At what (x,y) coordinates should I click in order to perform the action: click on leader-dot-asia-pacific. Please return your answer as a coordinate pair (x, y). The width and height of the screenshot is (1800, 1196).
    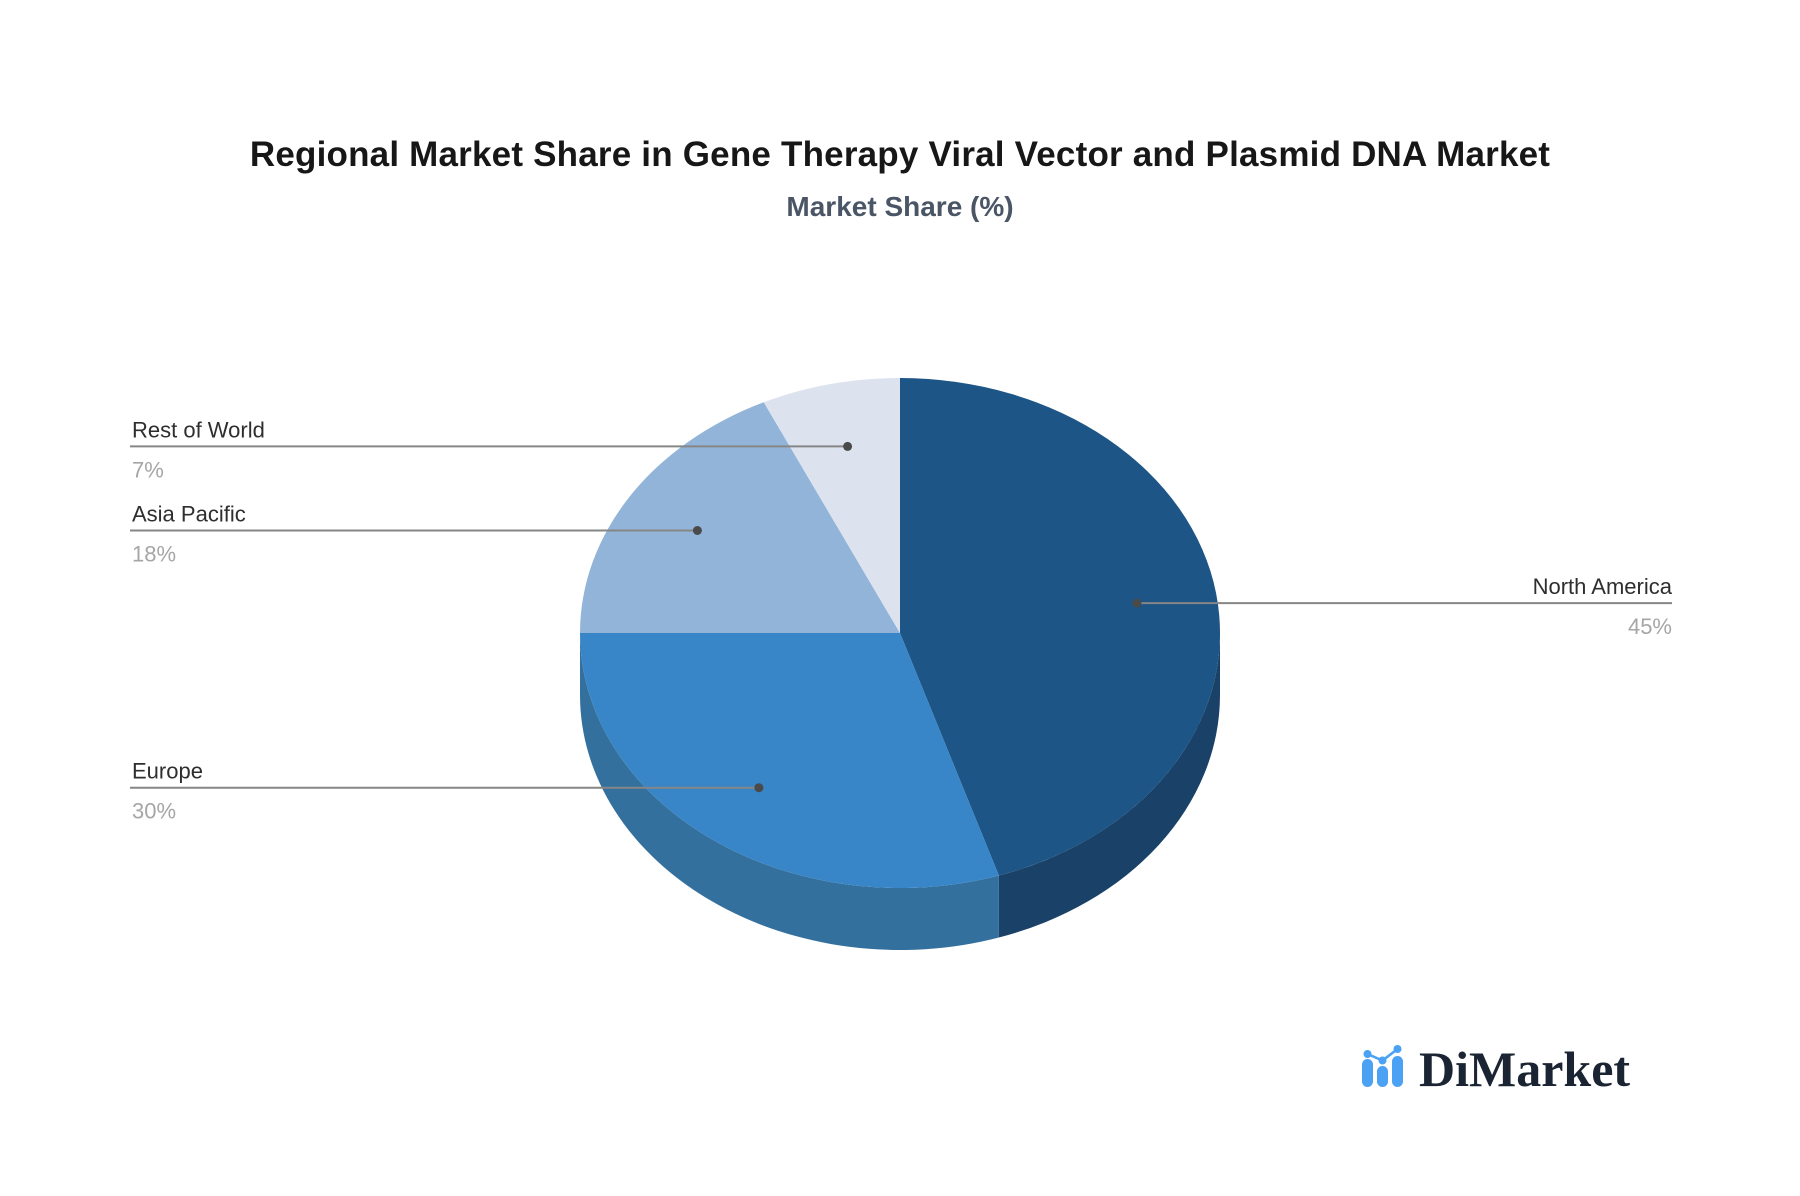
    Looking at the image, I should click on (697, 530).